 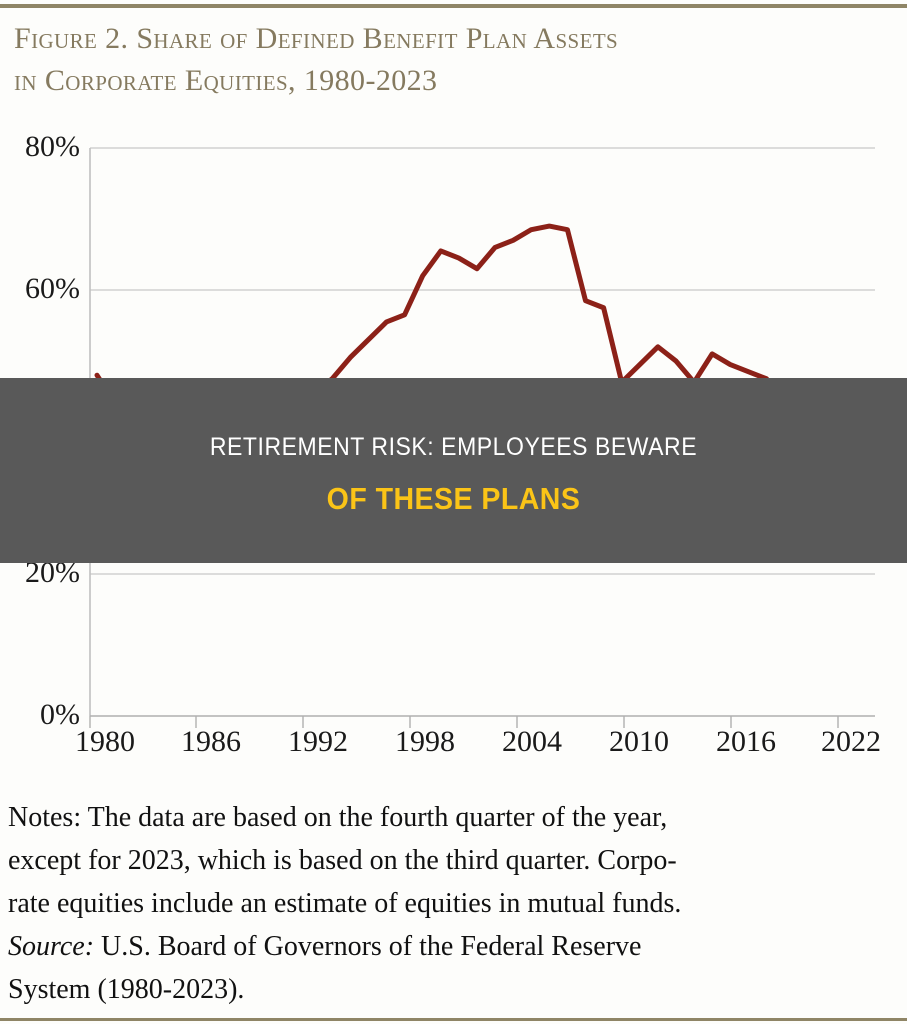 I want to click on bottom-divider-rule, so click(x=453, y=1019).